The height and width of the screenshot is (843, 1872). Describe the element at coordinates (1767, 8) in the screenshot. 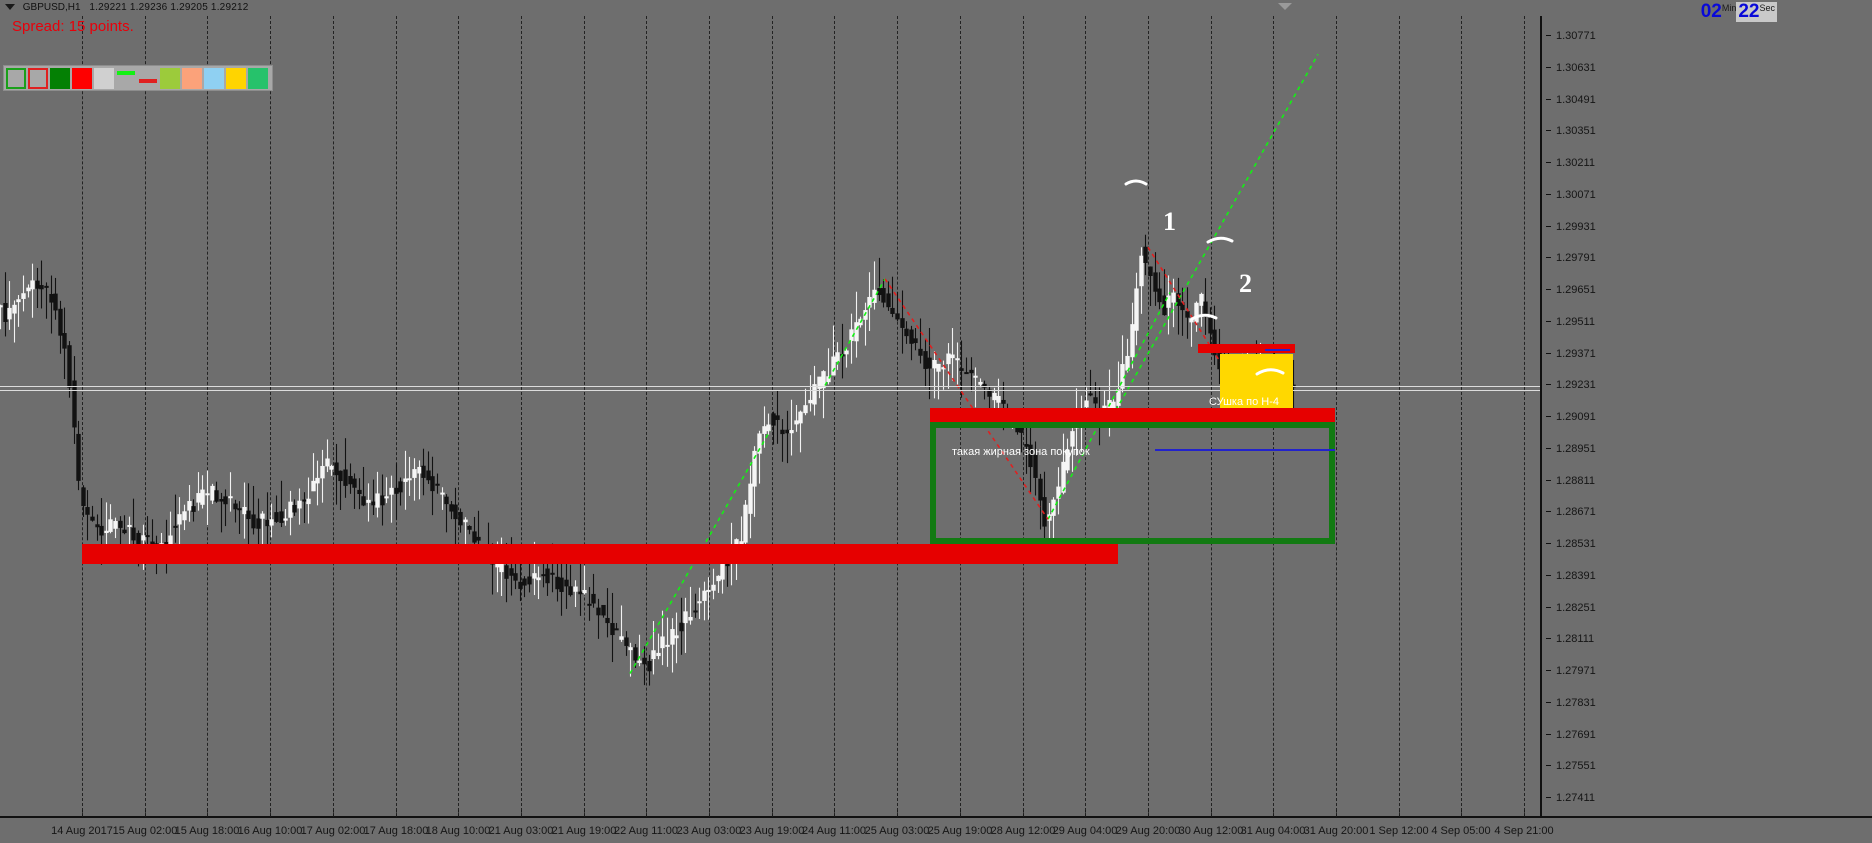

I see `timer-seconds-unit: Sec` at that location.